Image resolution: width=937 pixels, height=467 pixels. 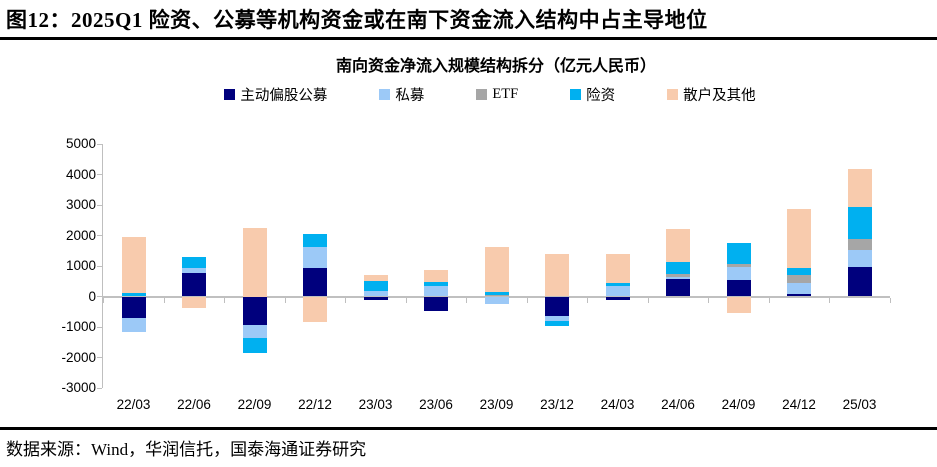 What do you see at coordinates (496, 404) in the screenshot?
I see `x-tick-label: 23/09` at bounding box center [496, 404].